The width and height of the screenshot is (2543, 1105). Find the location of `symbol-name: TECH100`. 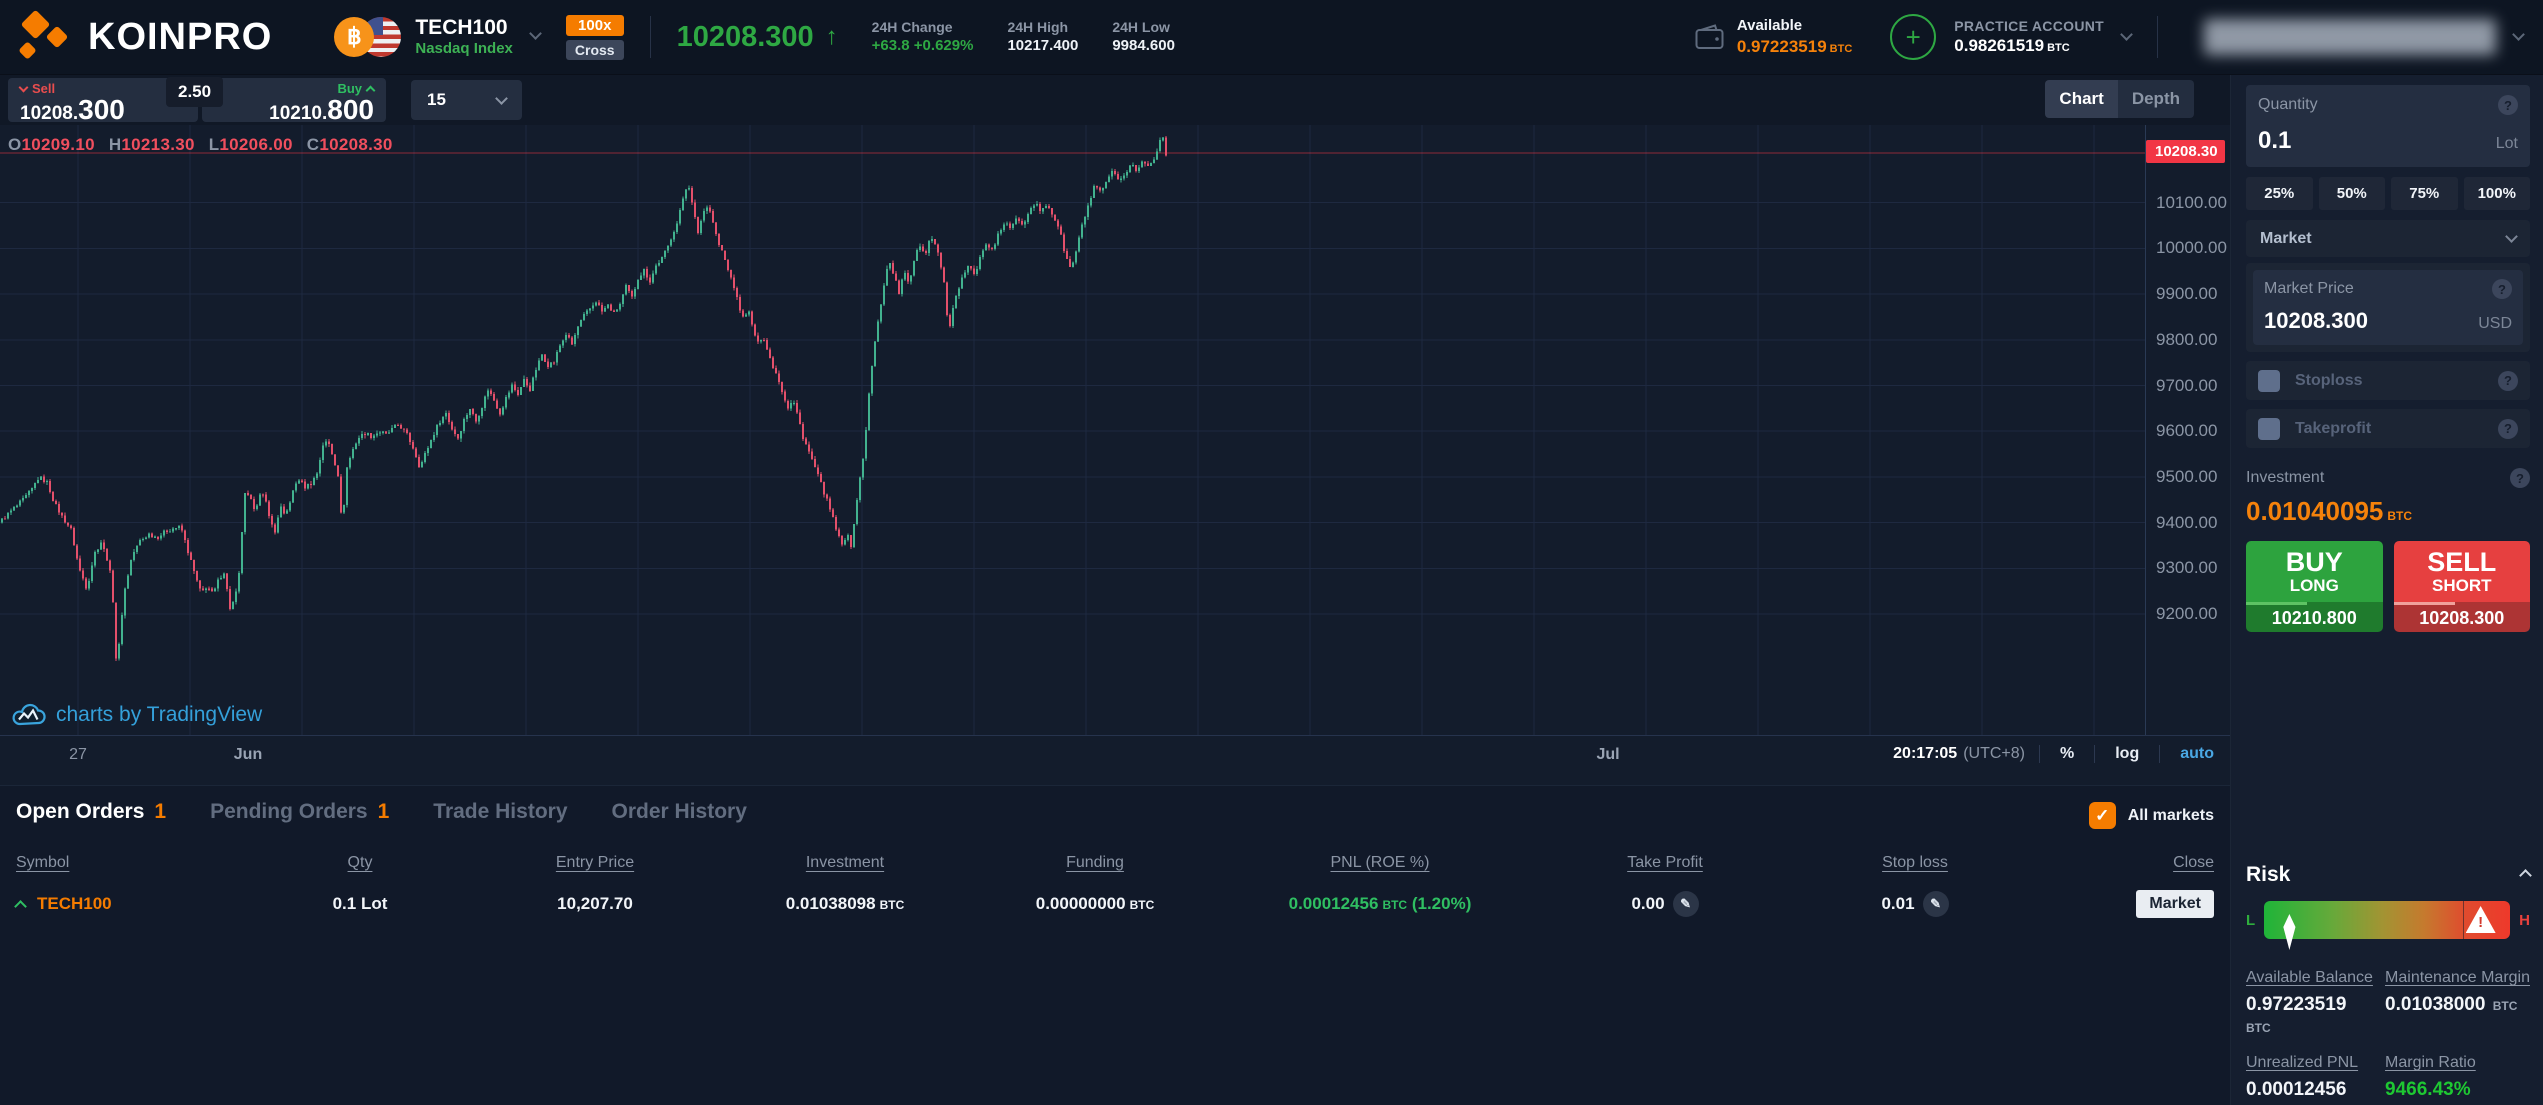

symbol-name: TECH100 is located at coordinates (461, 28).